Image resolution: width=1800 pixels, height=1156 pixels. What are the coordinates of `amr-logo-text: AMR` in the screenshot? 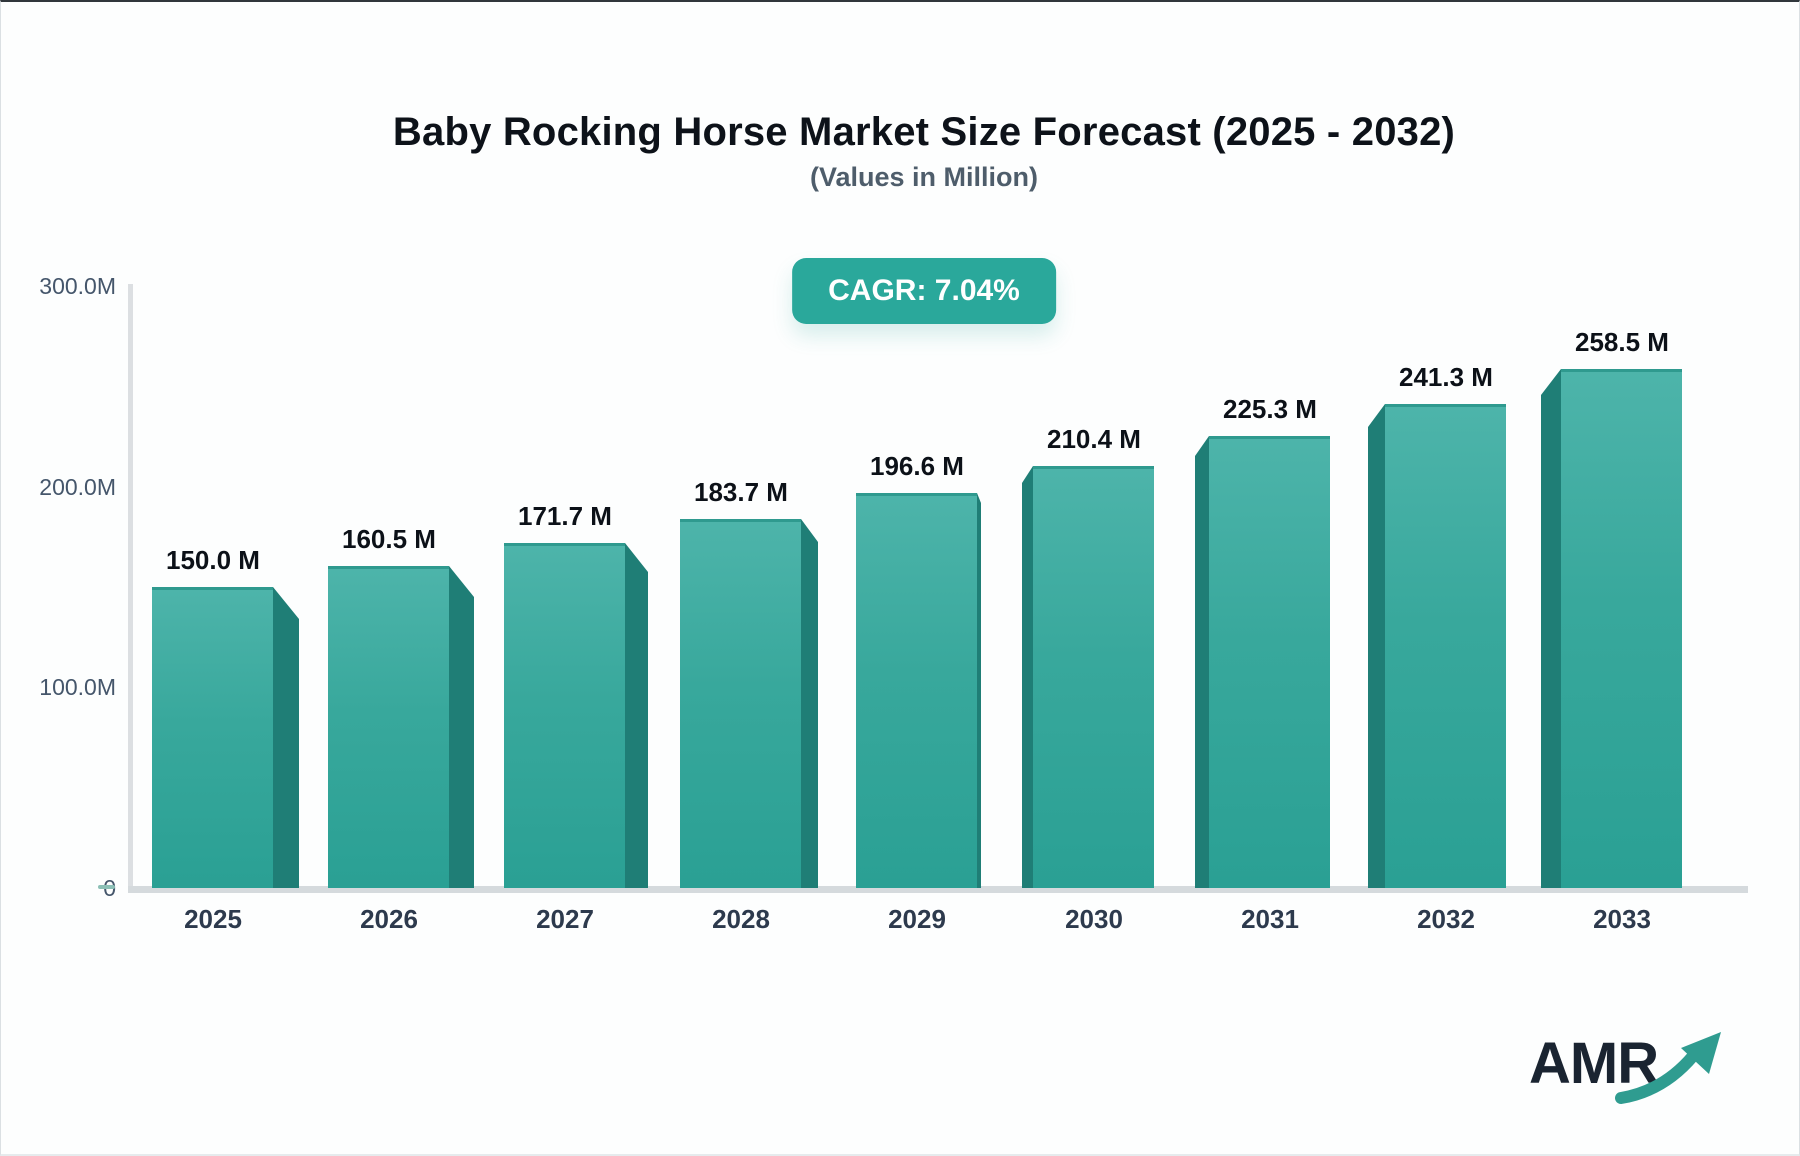 It's located at (1594, 1063).